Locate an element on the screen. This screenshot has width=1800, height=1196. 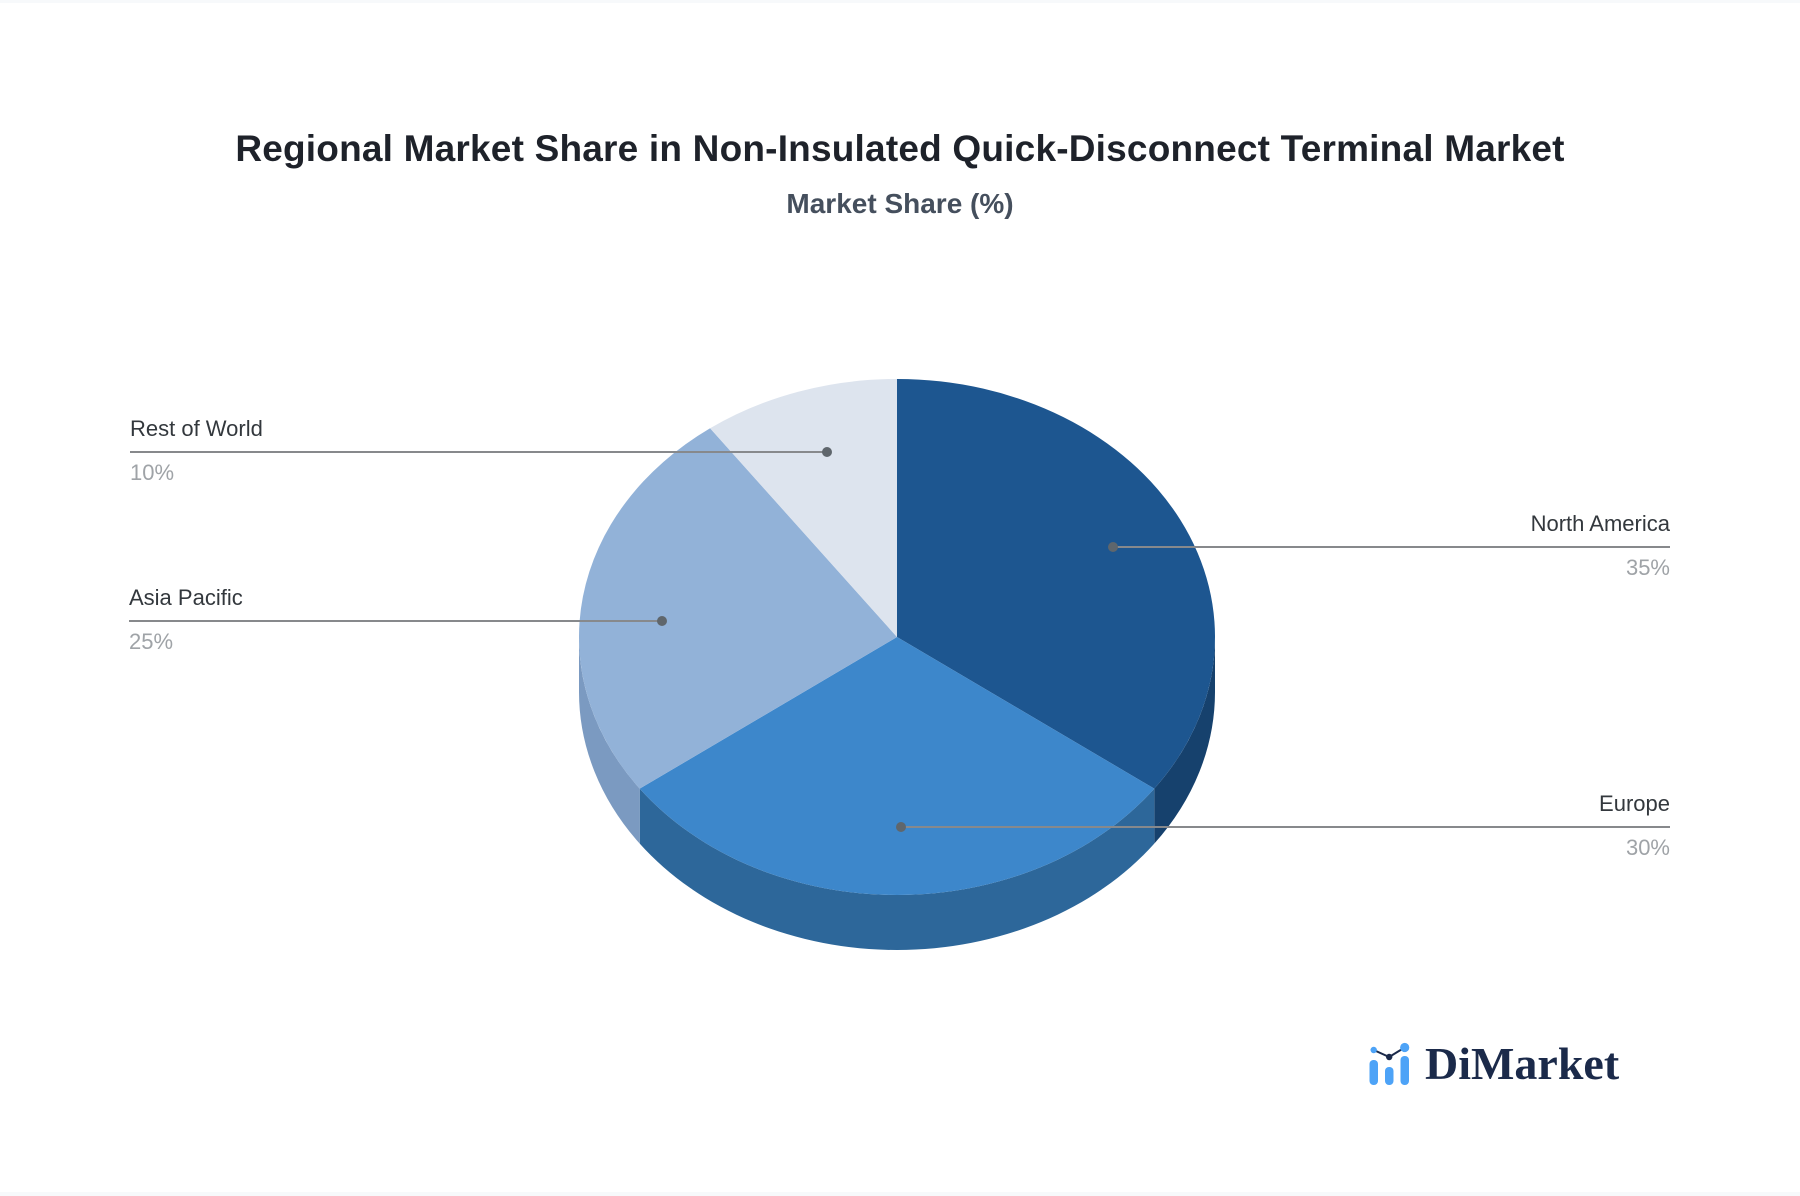
slice-label-europe: Europe is located at coordinates (1634, 803).